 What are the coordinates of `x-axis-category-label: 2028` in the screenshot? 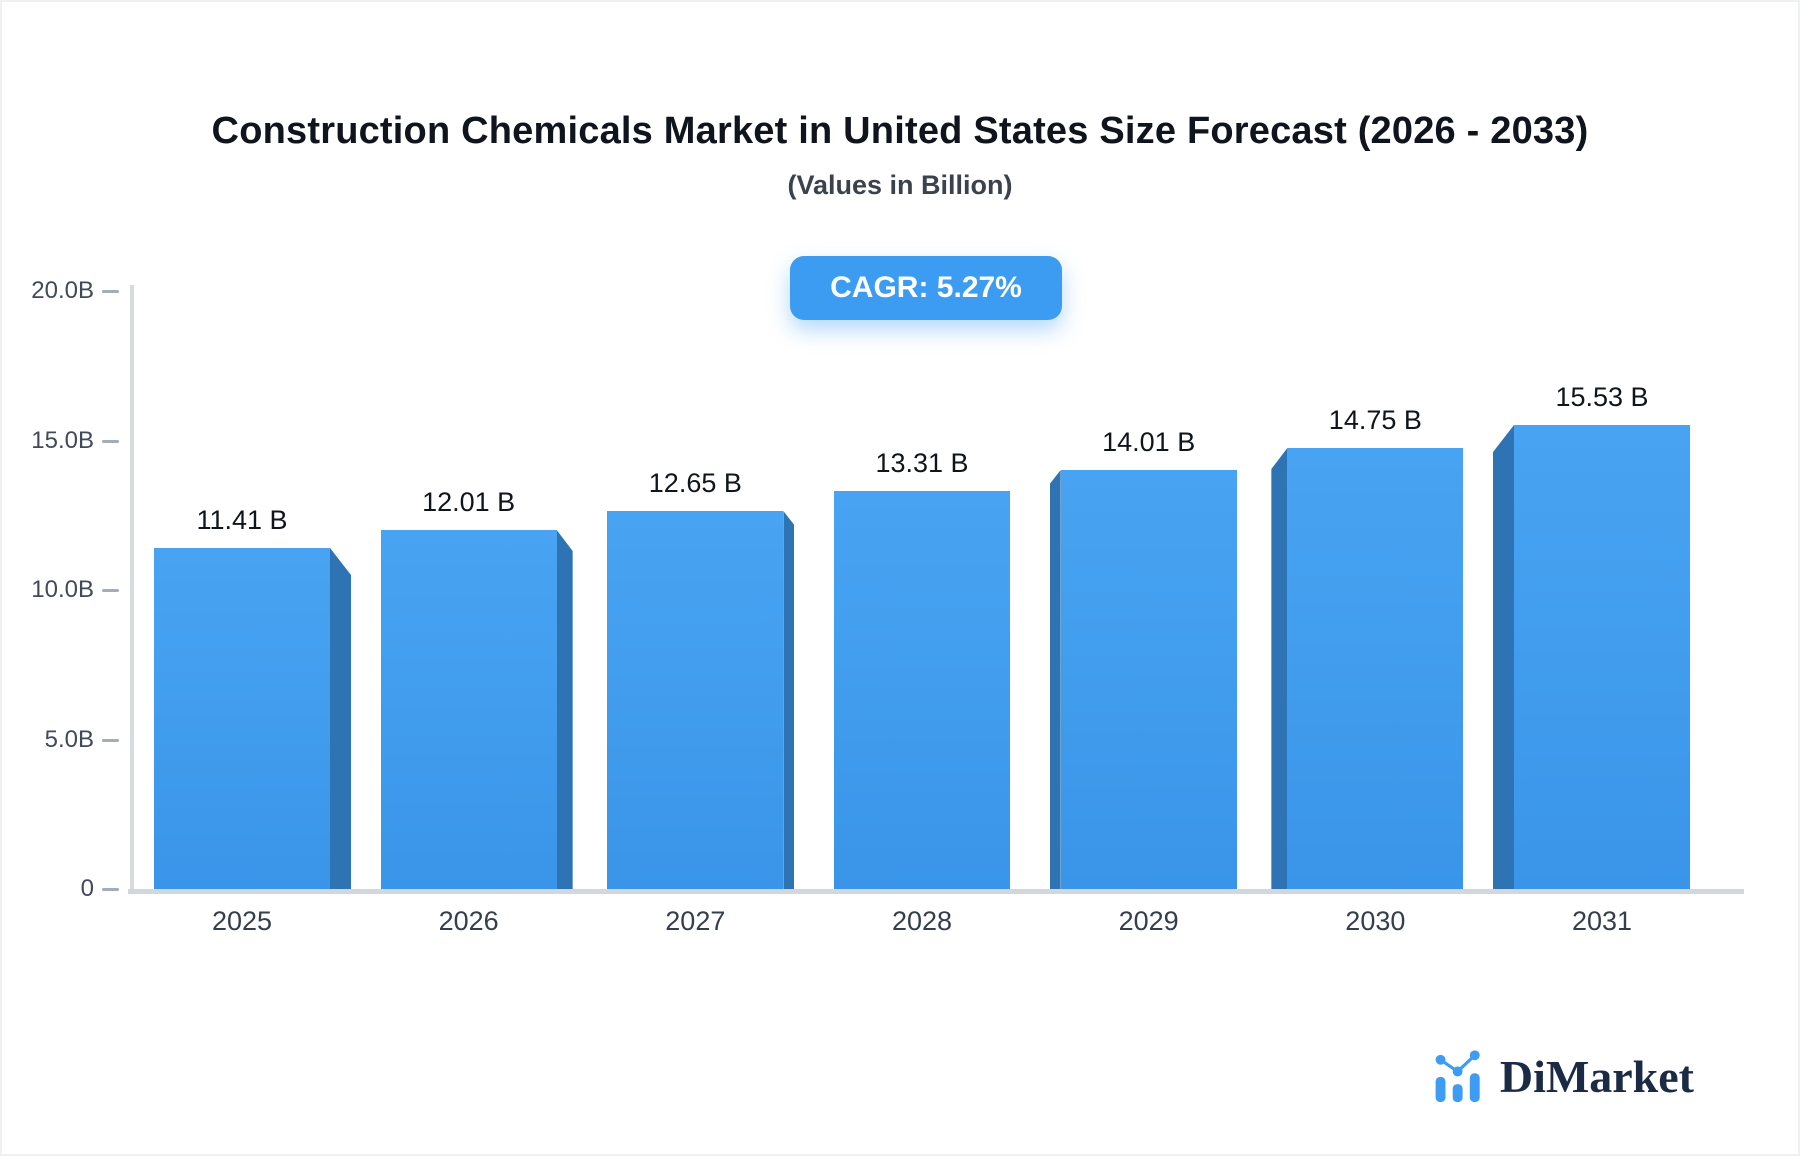 It's located at (922, 921).